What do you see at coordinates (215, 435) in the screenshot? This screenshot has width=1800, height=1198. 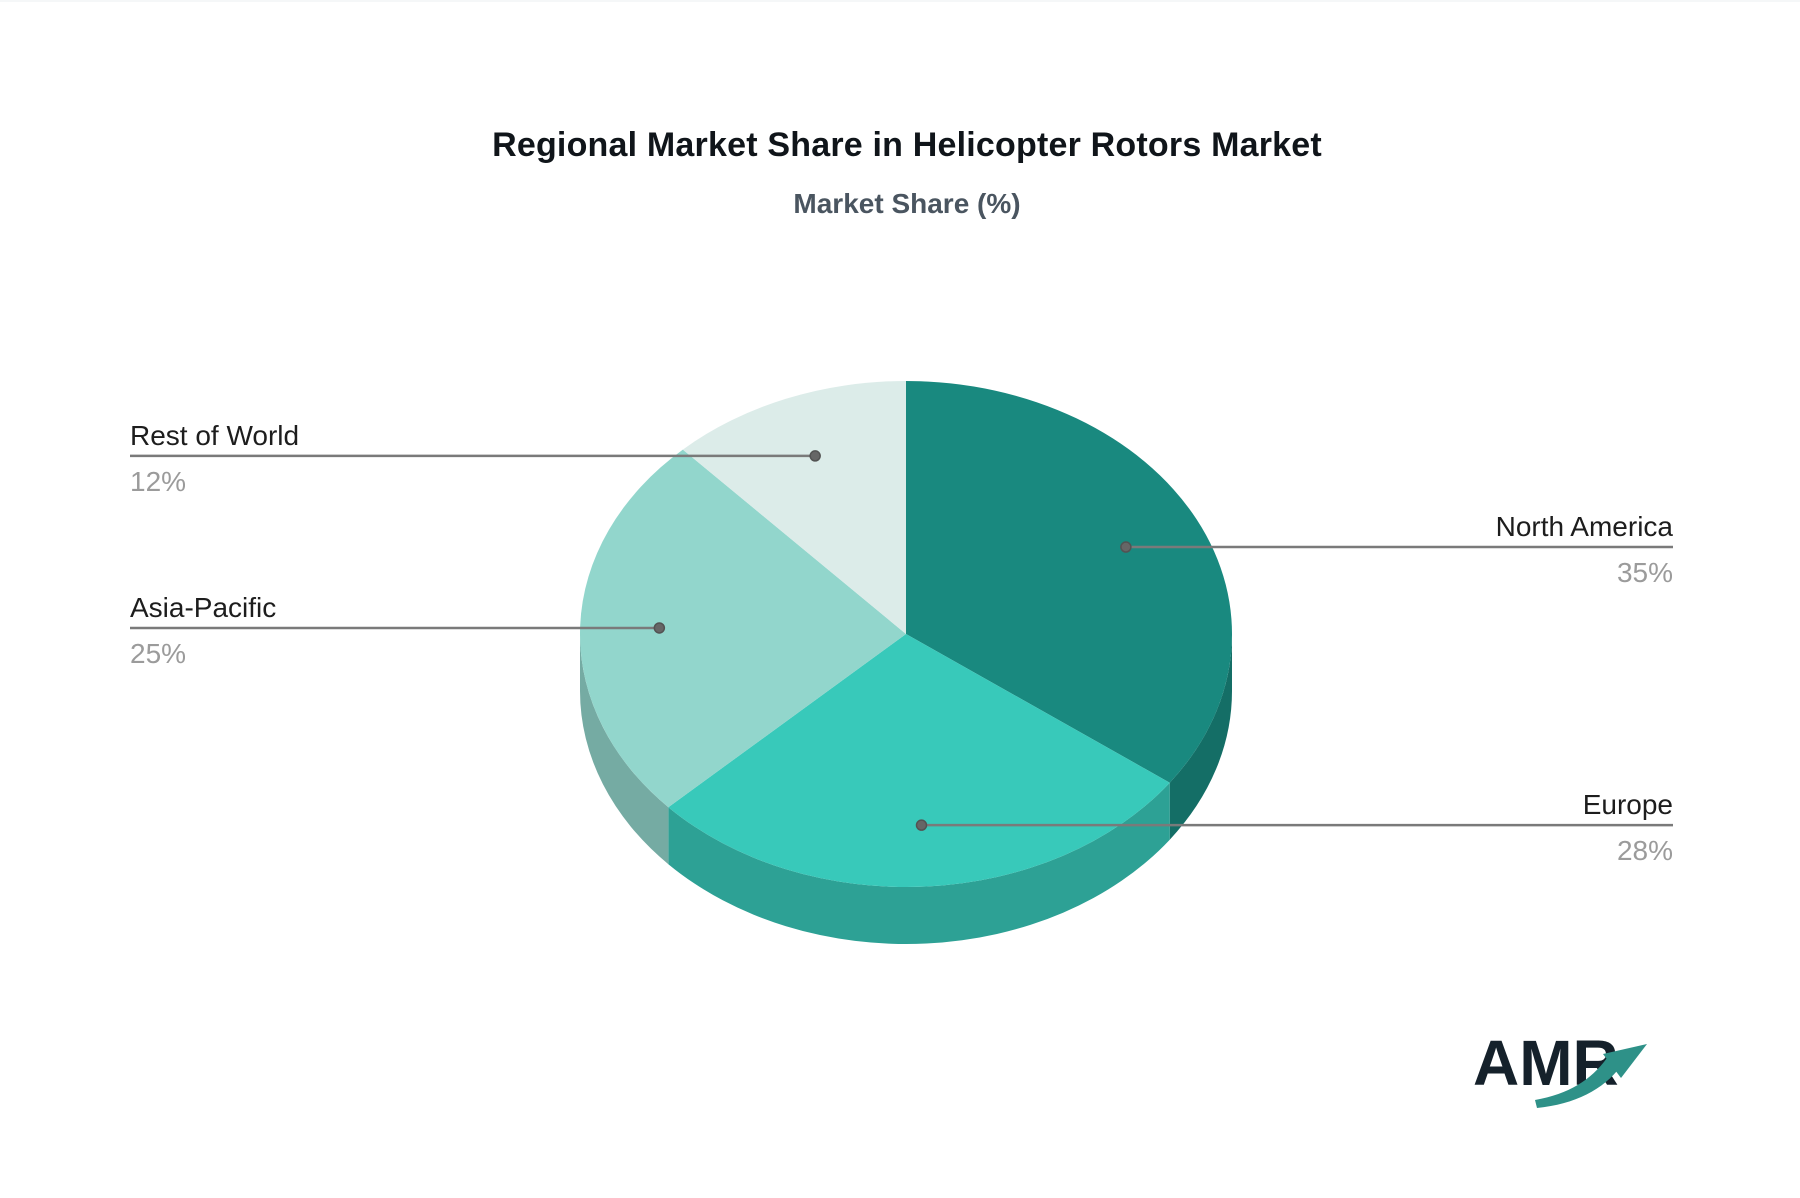 I see `slice-label-rest-of-world: Rest of World` at bounding box center [215, 435].